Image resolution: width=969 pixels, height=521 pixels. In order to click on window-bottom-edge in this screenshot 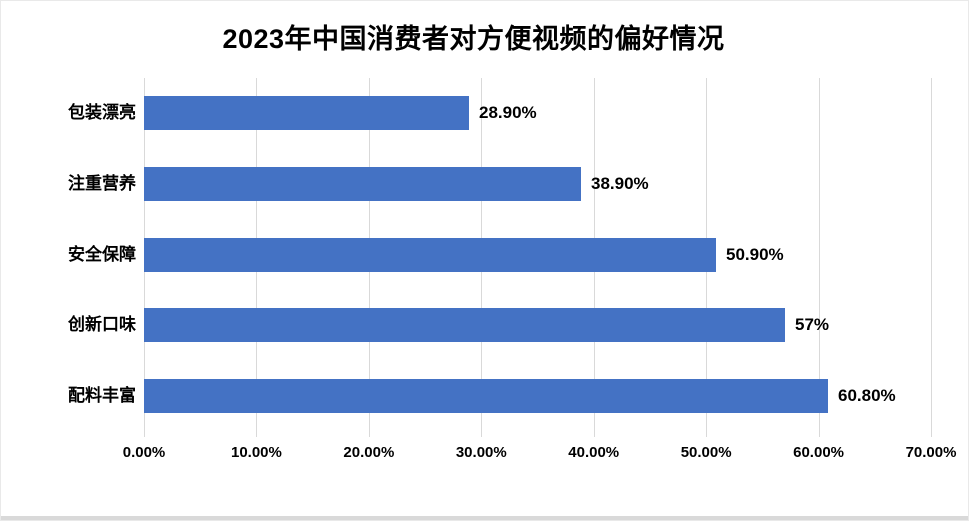, I will do `click(484, 518)`.